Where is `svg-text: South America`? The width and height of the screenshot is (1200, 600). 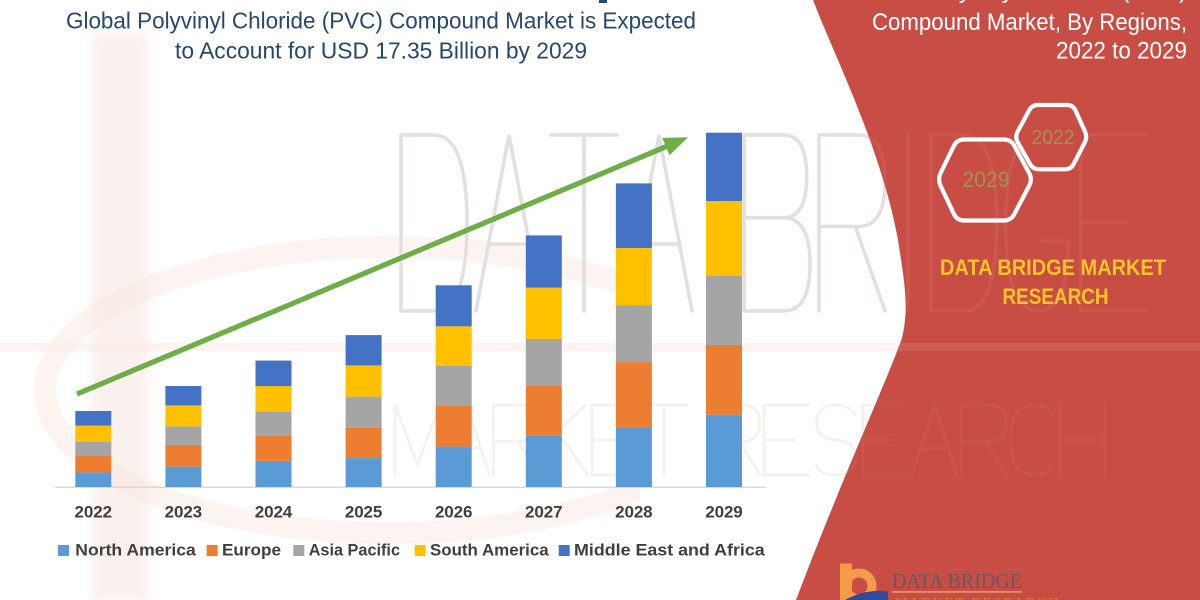
svg-text: South America is located at coordinates (490, 551).